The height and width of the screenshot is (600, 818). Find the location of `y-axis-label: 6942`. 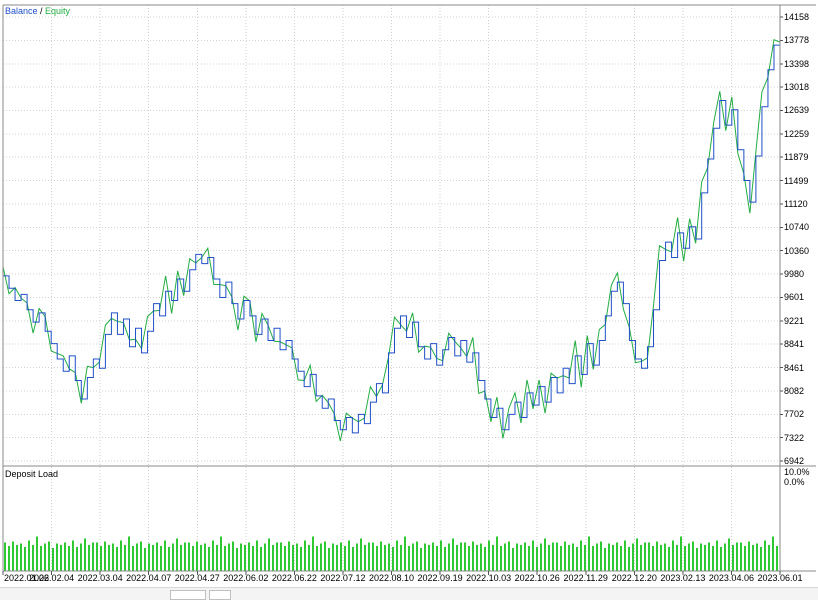

y-axis-label: 6942 is located at coordinates (794, 461).